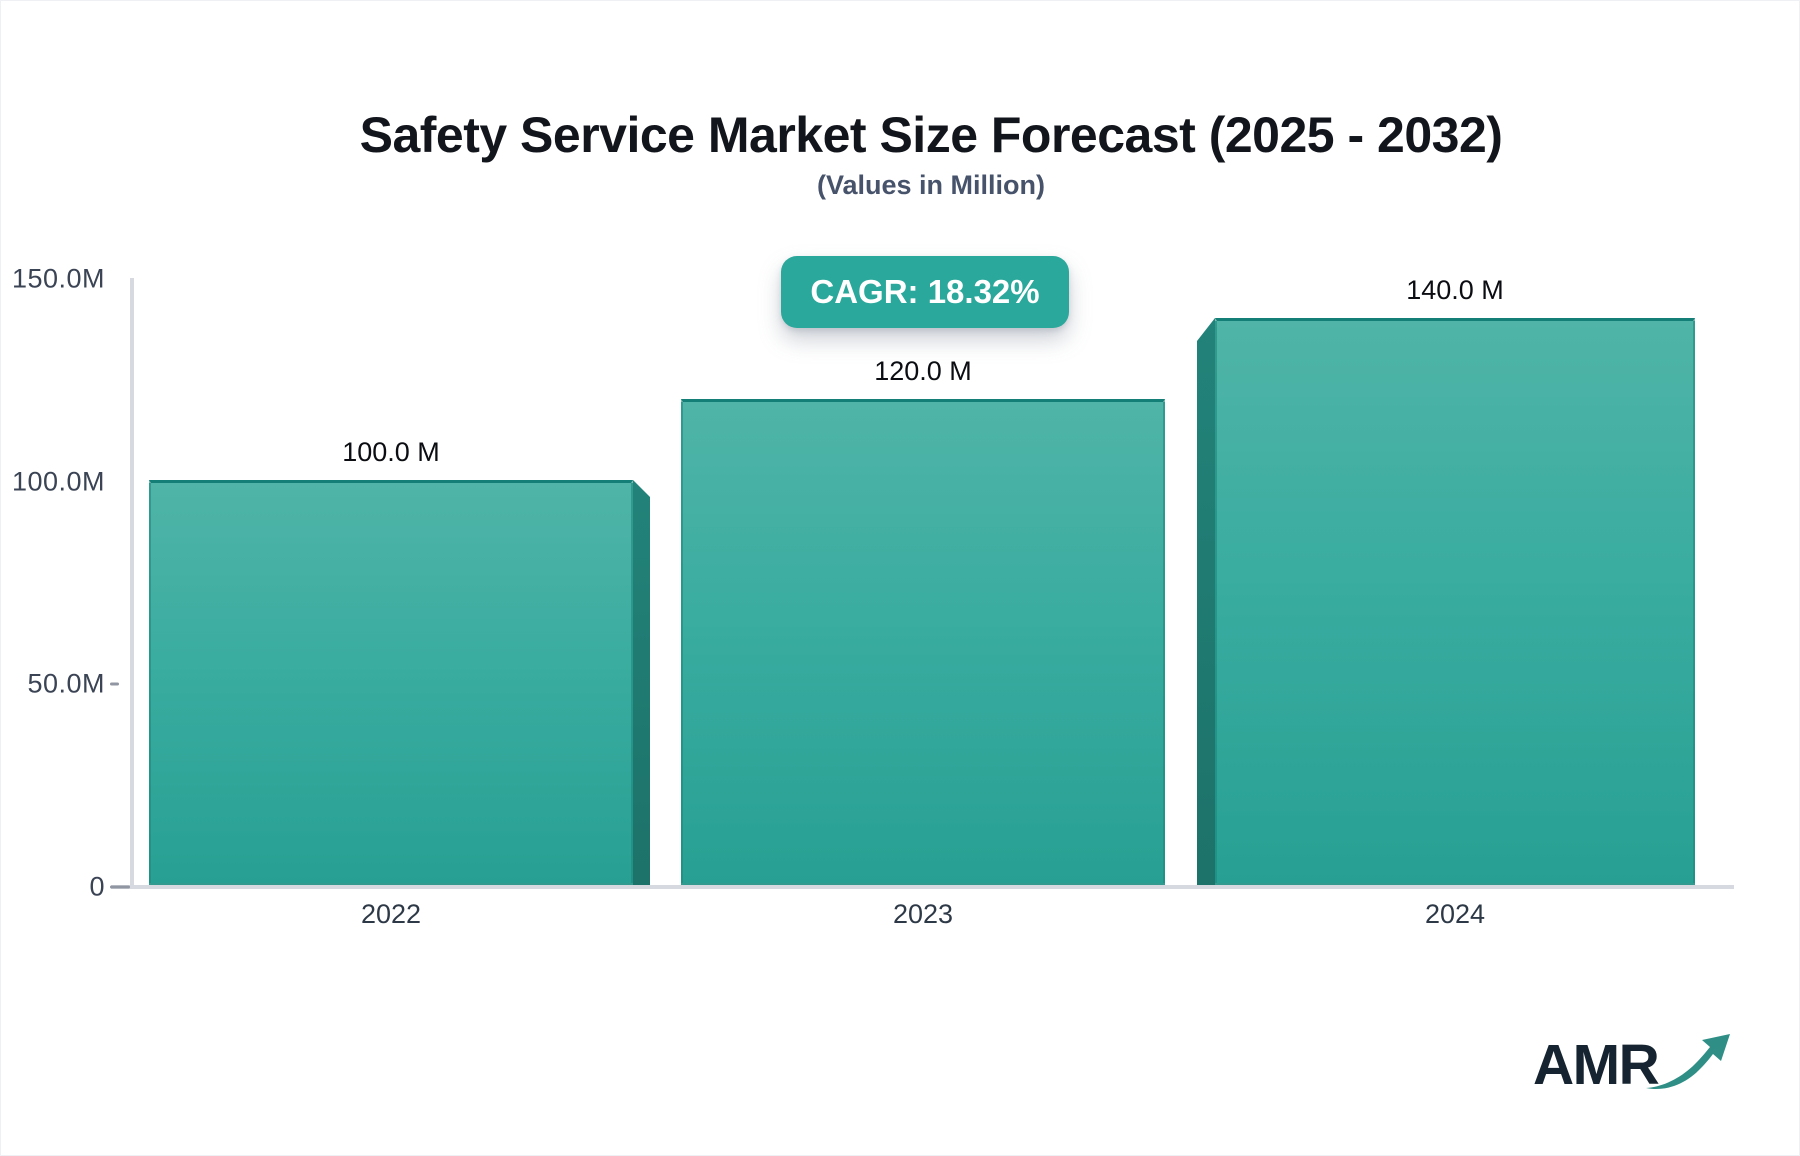 The image size is (1800, 1156). I want to click on x-axis-label-2023: 2023, so click(923, 914).